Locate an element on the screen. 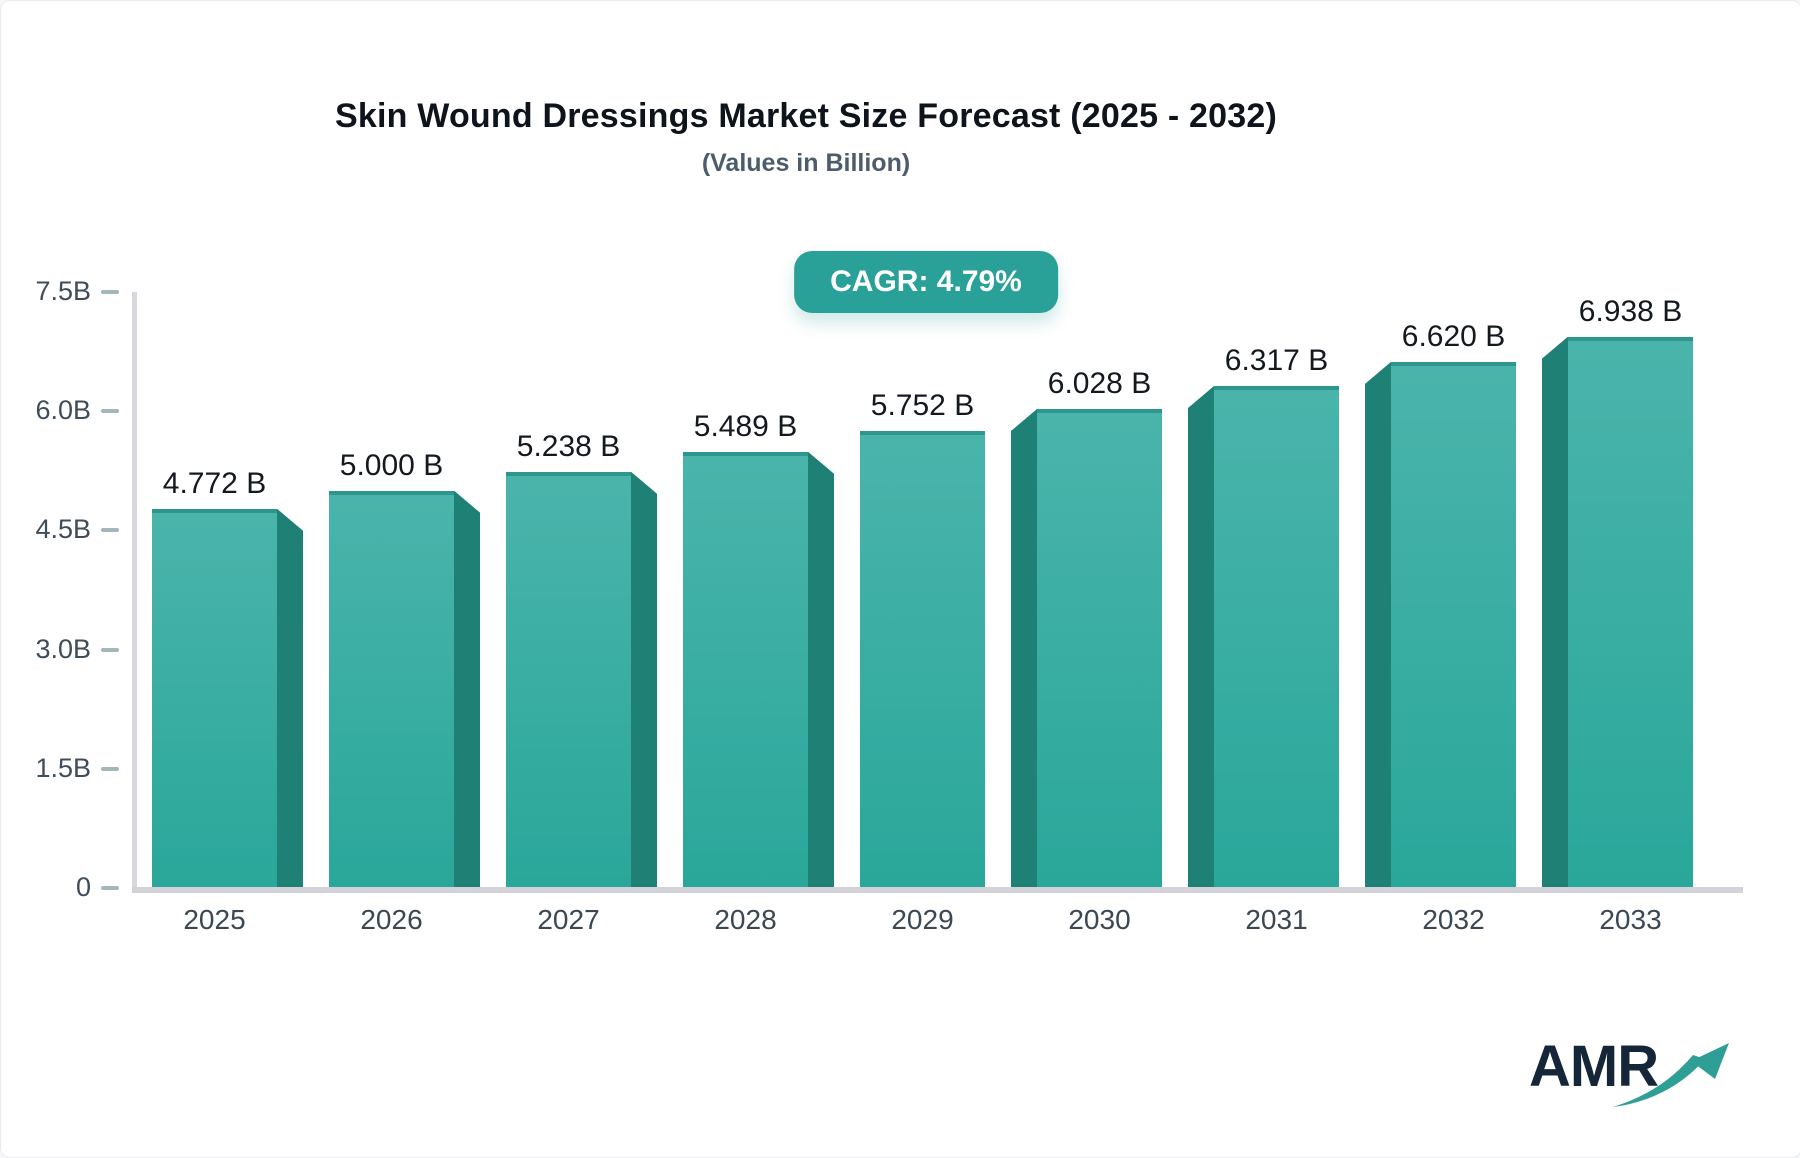 Image resolution: width=1800 pixels, height=1158 pixels. bar-value-label: 6.028 B is located at coordinates (1099, 383).